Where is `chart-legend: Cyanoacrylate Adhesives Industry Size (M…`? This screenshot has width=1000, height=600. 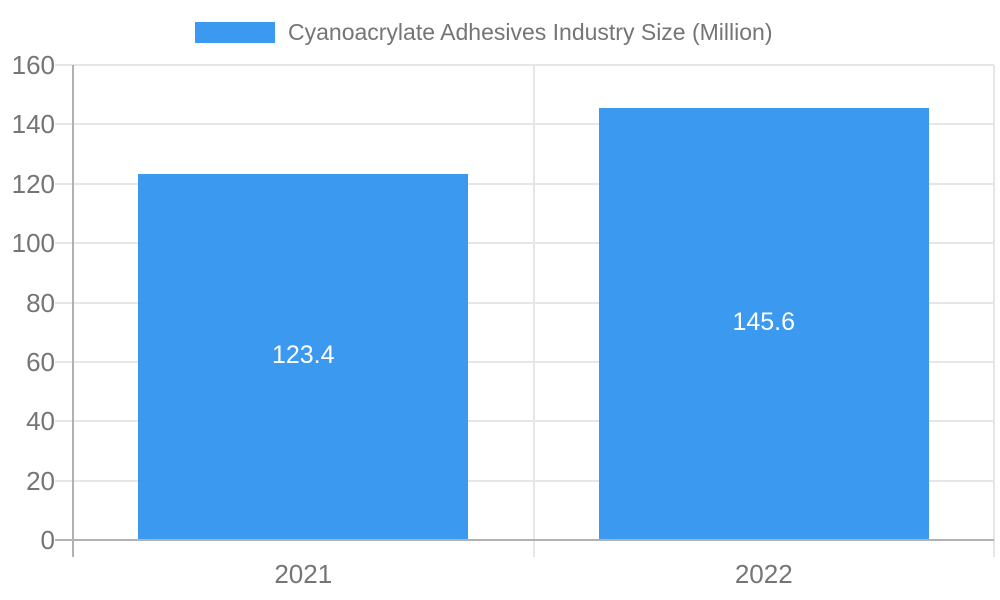 chart-legend: Cyanoacrylate Adhesives Industry Size (M… is located at coordinates (484, 32).